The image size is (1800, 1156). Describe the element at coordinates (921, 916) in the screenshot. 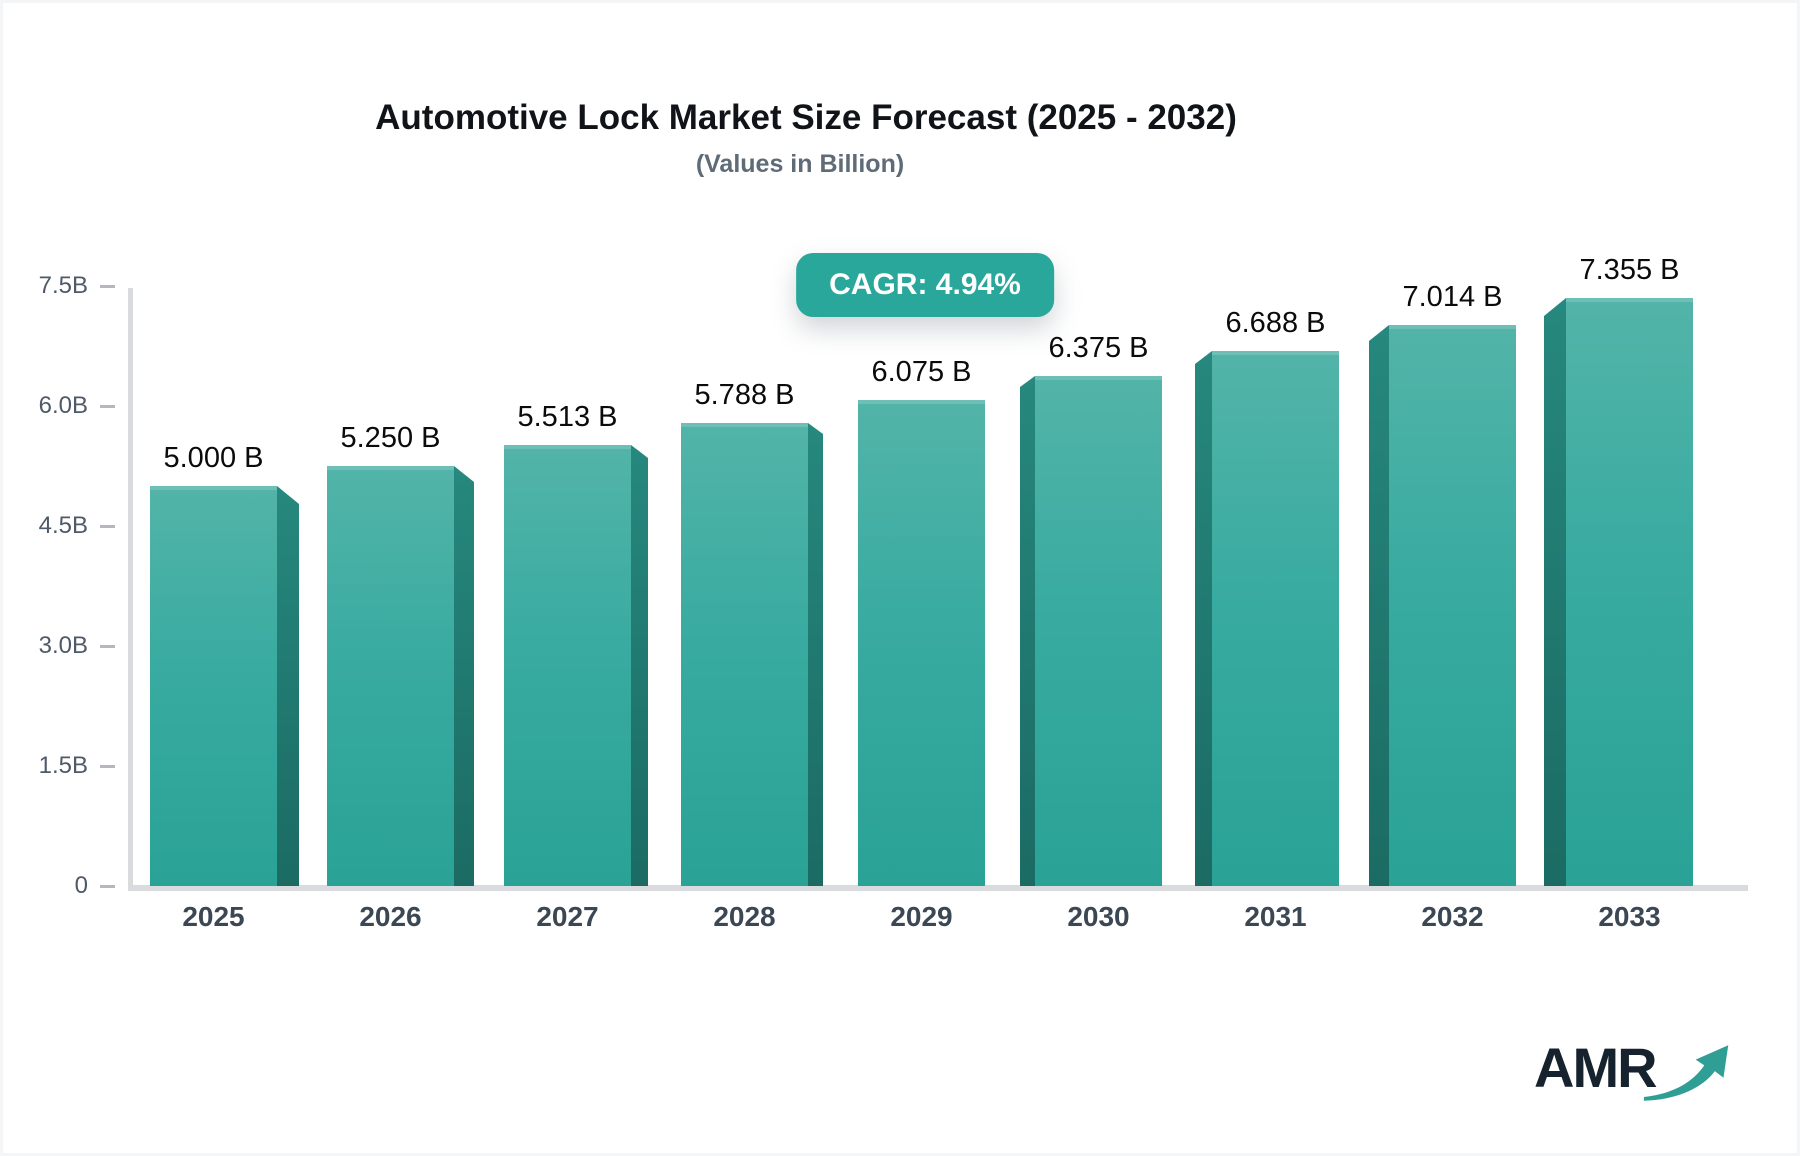

I see `x-axis-tick-label: 2029` at that location.